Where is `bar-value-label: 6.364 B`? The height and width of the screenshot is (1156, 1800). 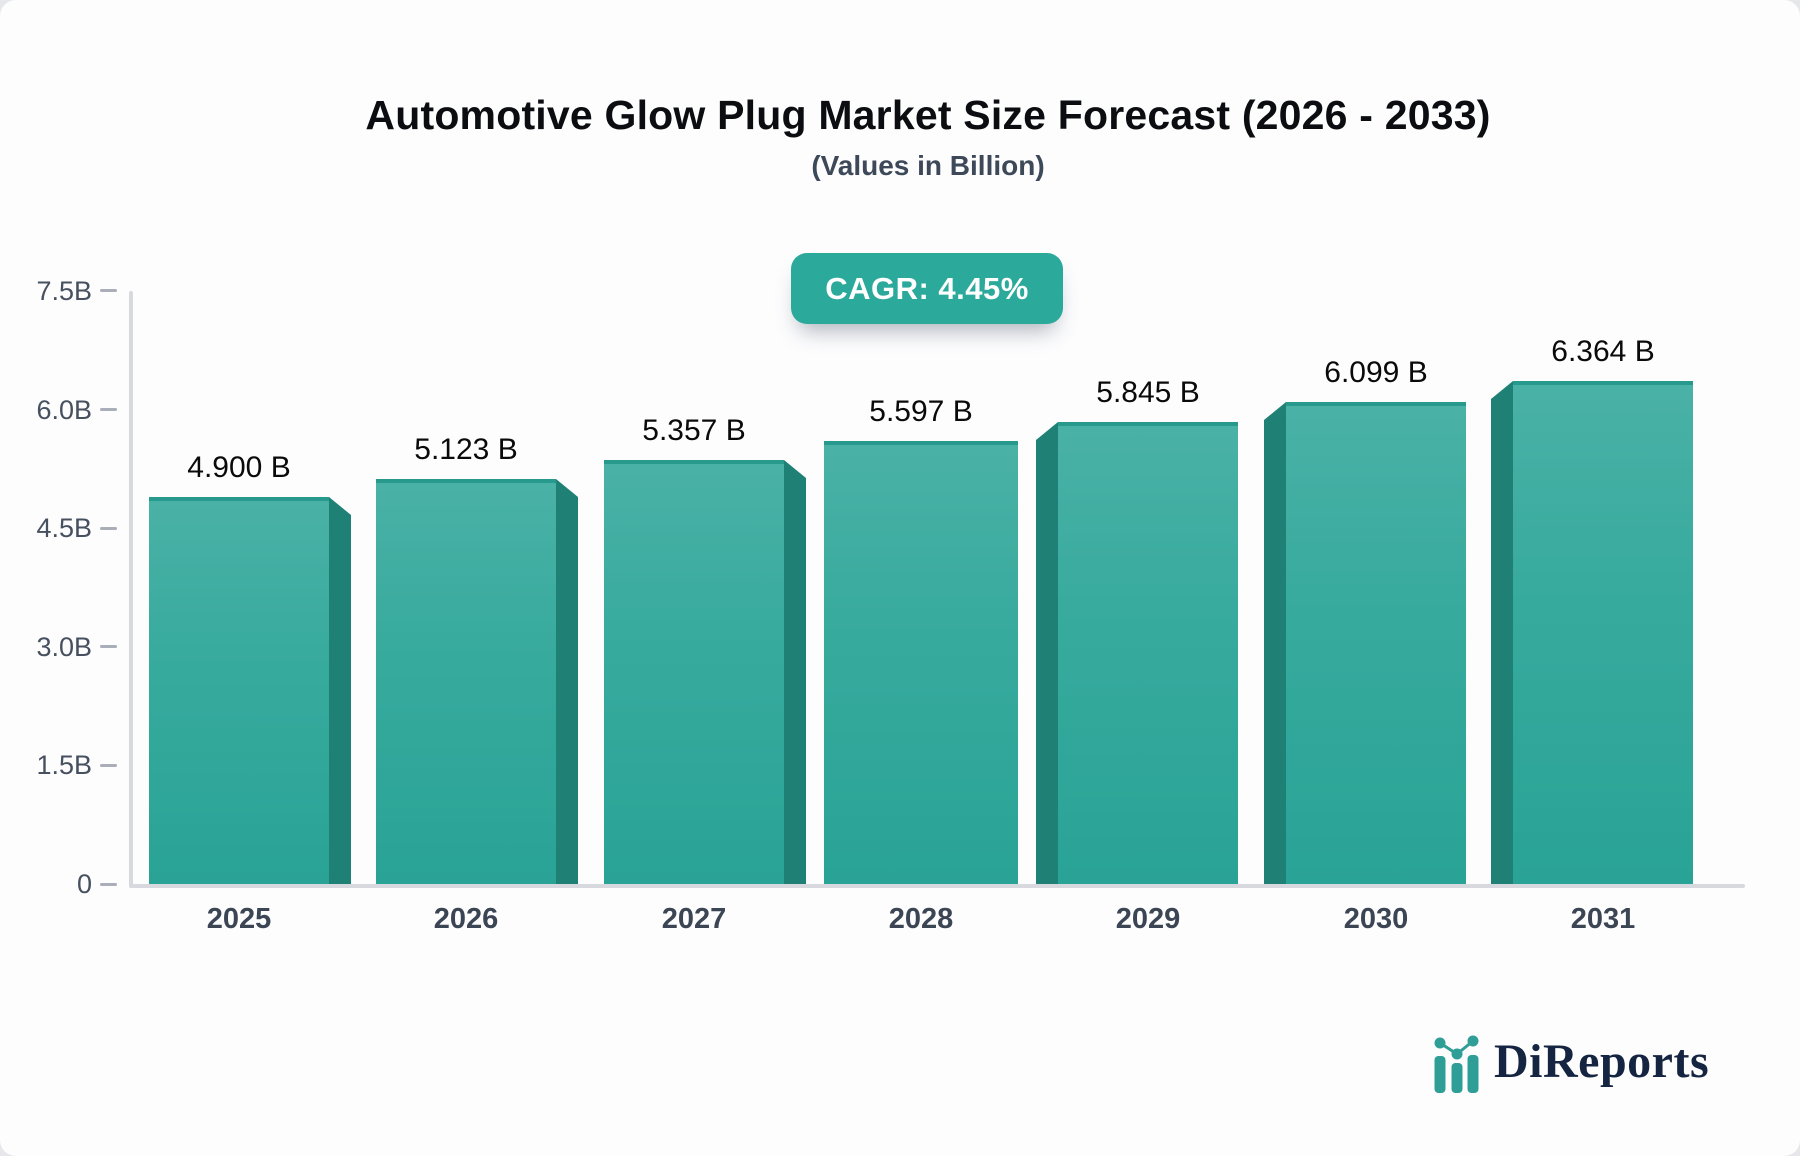
bar-value-label: 6.364 B is located at coordinates (1603, 351).